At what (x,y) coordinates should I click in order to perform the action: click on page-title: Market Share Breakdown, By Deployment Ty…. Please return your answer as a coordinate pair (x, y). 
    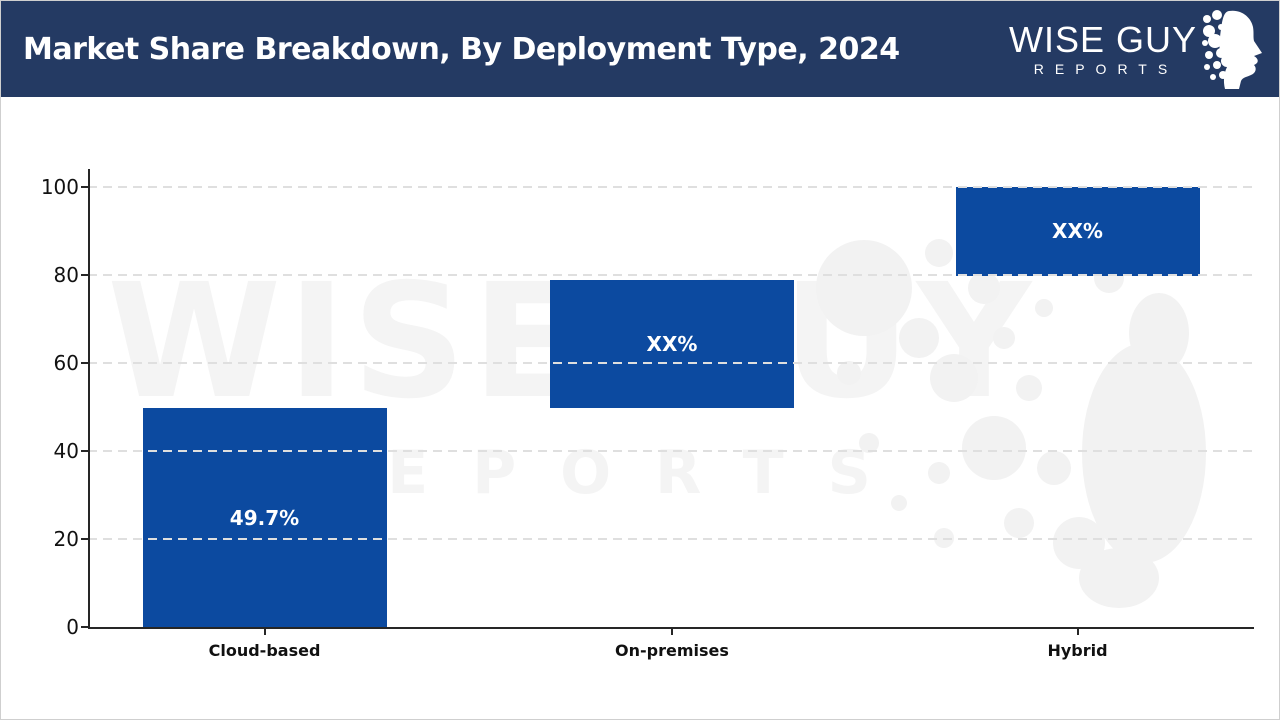
    Looking at the image, I should click on (461, 49).